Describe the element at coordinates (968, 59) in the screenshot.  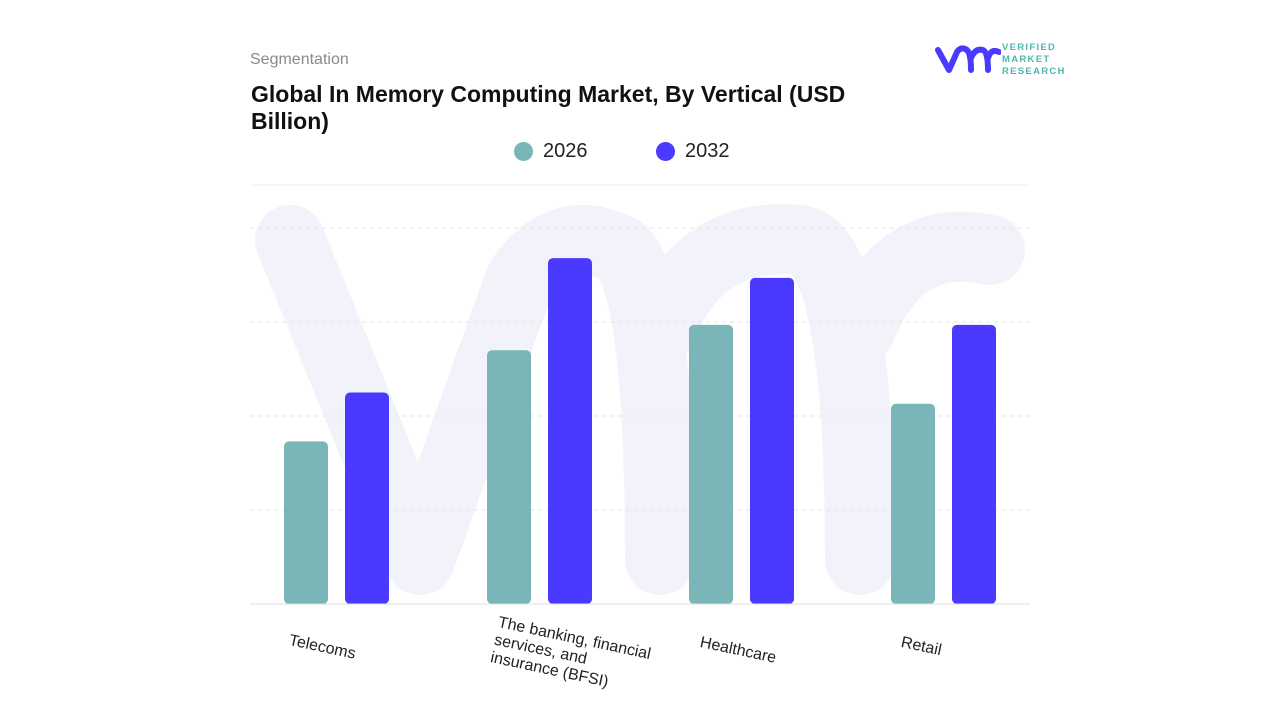
I see `vmr-logo-icon` at that location.